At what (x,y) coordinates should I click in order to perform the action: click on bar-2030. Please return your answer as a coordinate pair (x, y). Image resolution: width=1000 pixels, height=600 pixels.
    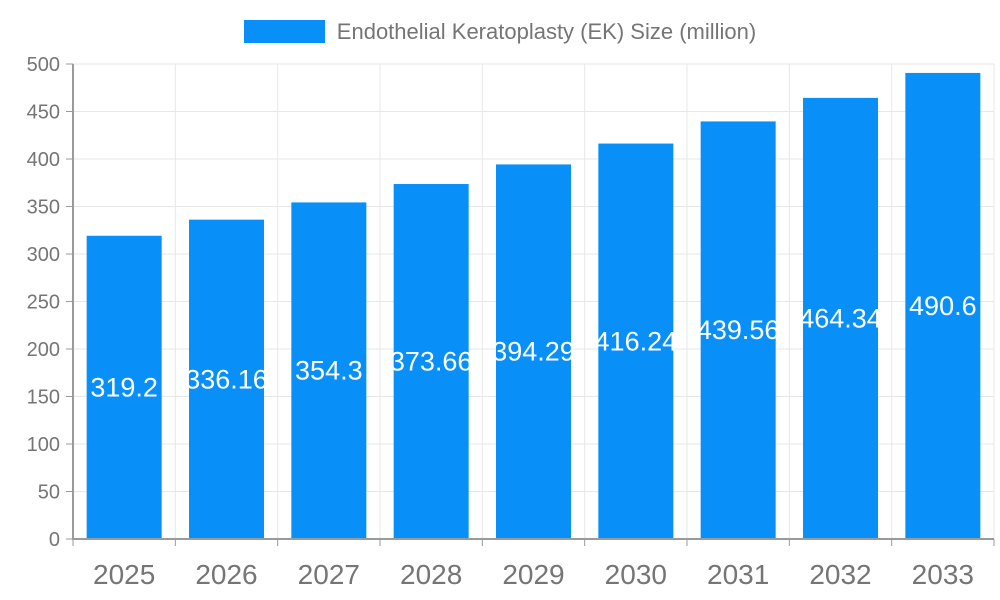
    Looking at the image, I should click on (636, 341).